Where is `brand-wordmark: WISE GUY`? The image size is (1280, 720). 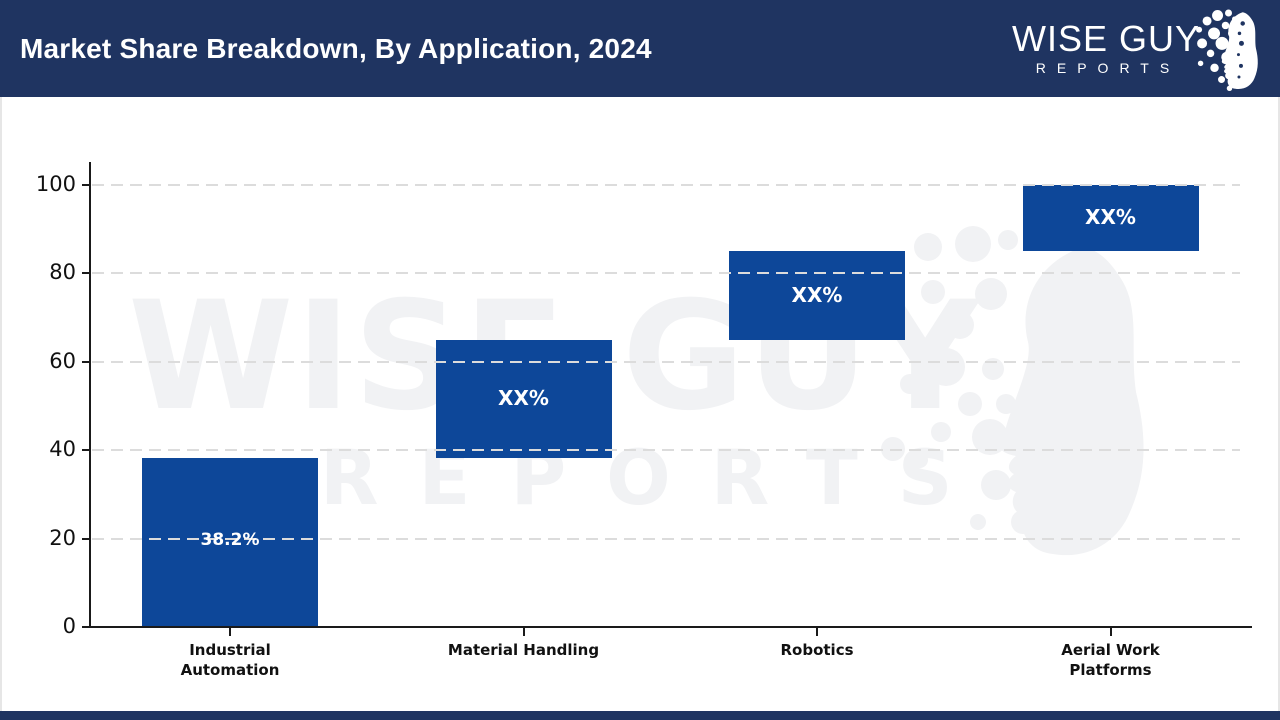 brand-wordmark: WISE GUY is located at coordinates (1105, 38).